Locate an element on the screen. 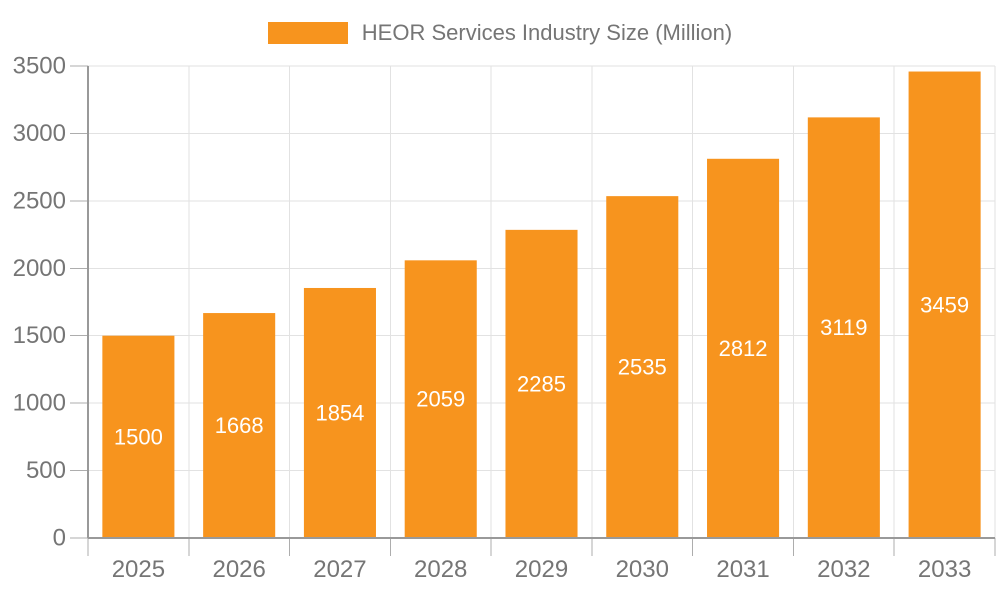 This screenshot has width=1000, height=600. x-axis-label: 2033 is located at coordinates (944, 569).